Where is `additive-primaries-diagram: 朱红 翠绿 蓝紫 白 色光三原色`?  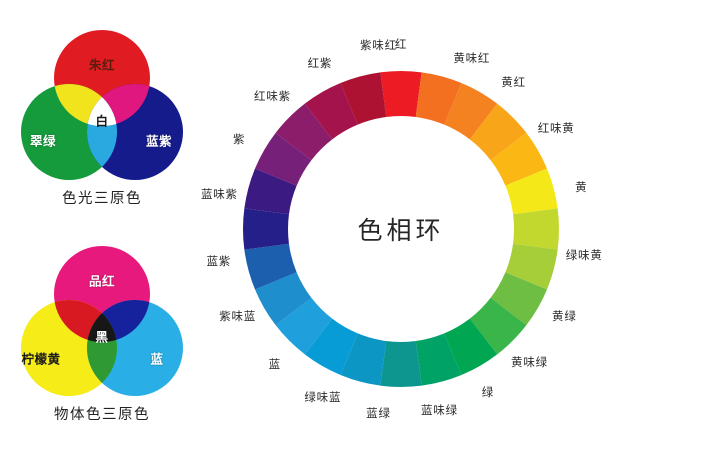 additive-primaries-diagram: 朱红 翠绿 蓝紫 白 色光三原色 is located at coordinates (102, 114).